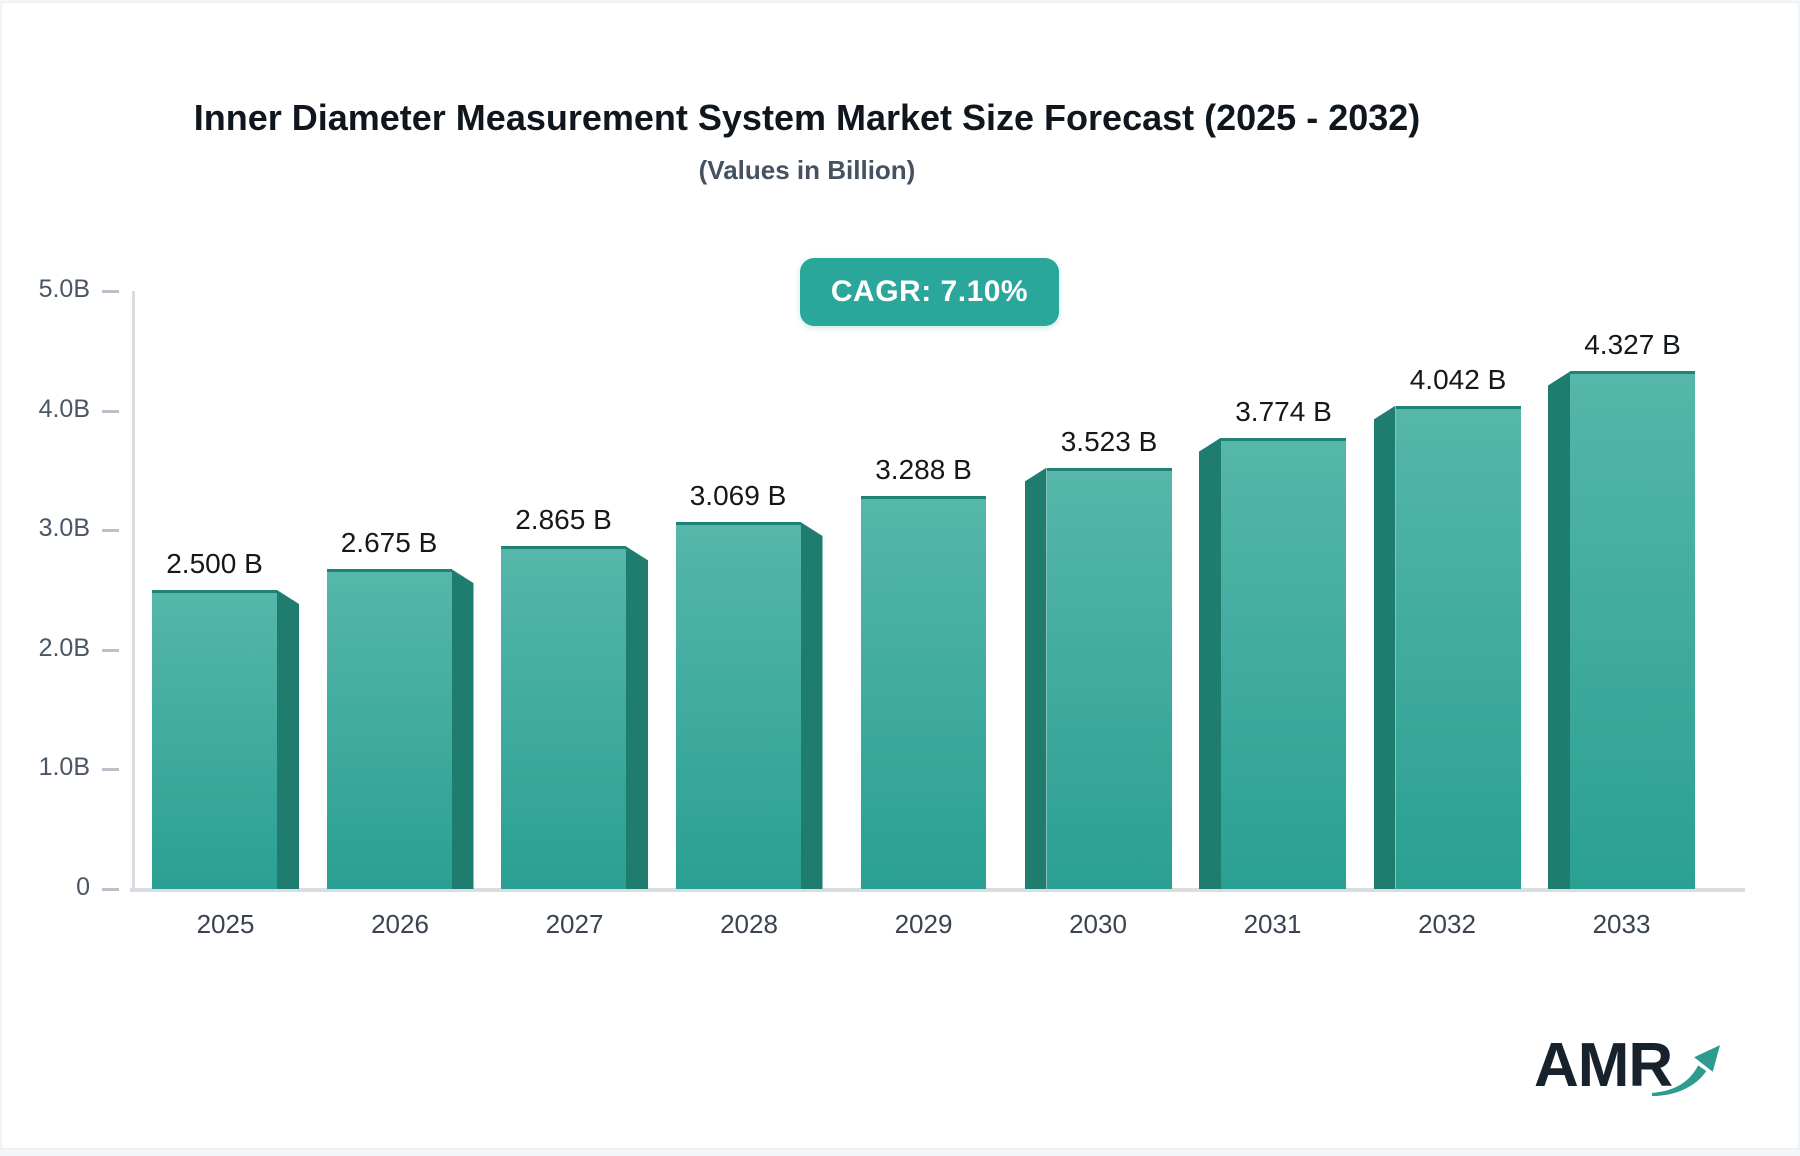 The height and width of the screenshot is (1156, 1800). Describe the element at coordinates (389, 543) in the screenshot. I see `bar-value-label: 2.675 B` at that location.